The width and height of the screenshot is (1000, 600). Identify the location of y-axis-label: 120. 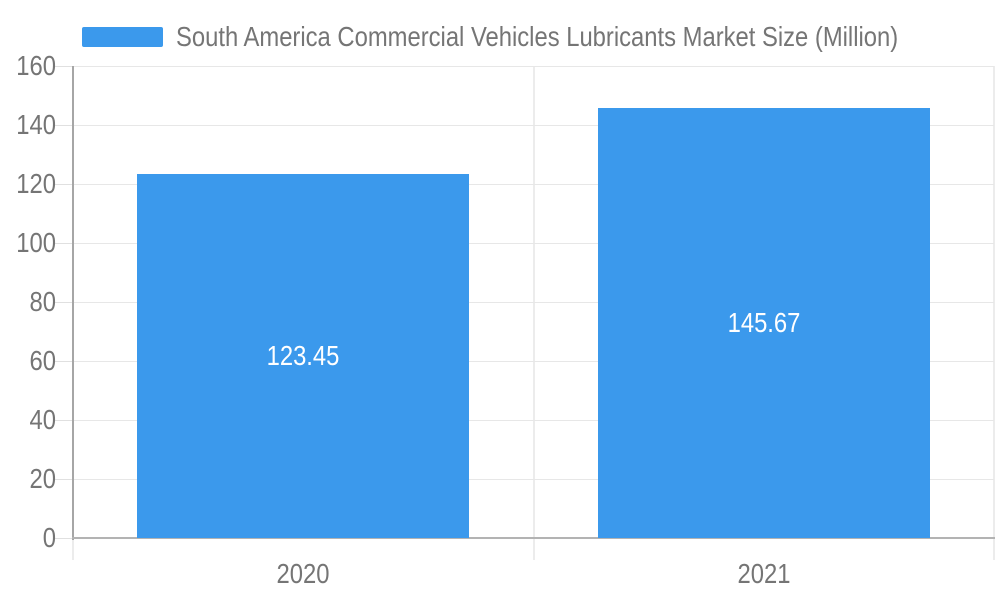
(36, 183).